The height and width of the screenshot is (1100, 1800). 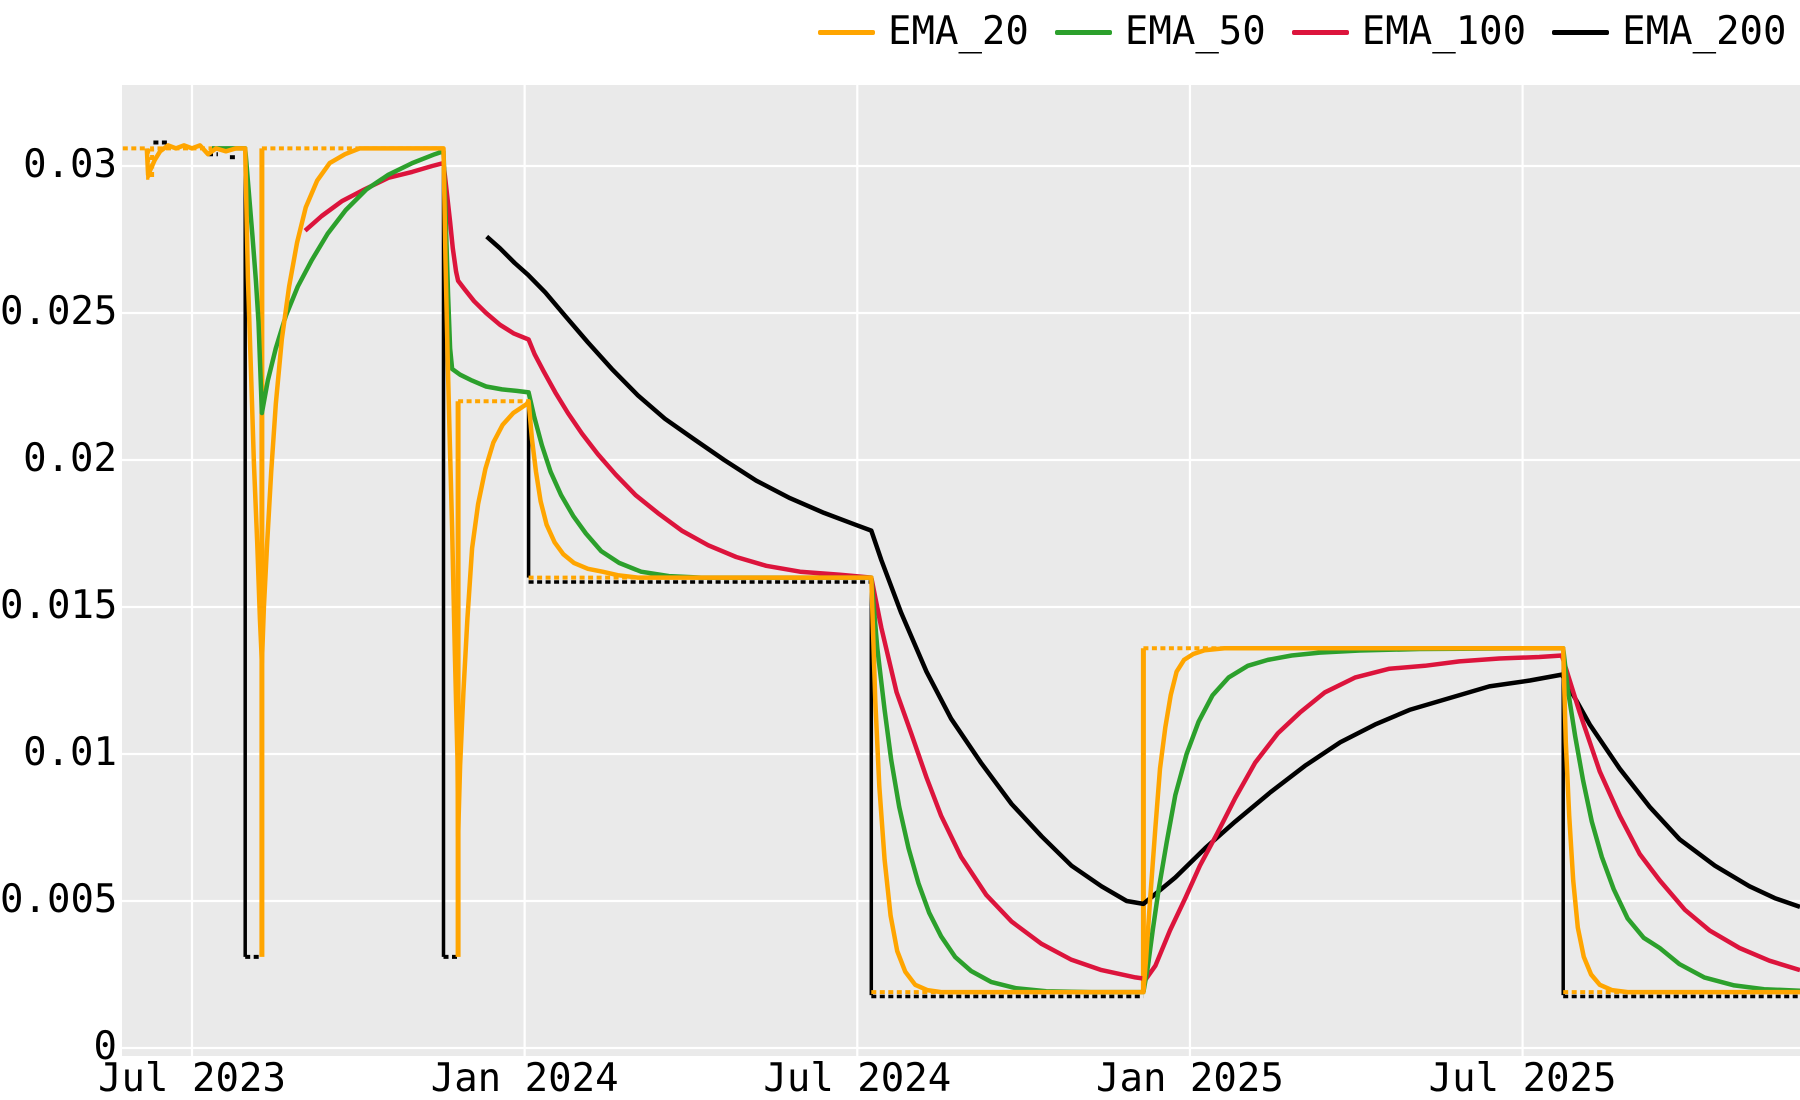 I want to click on x-tick-label: Jan 2025, so click(x=1190, y=1078).